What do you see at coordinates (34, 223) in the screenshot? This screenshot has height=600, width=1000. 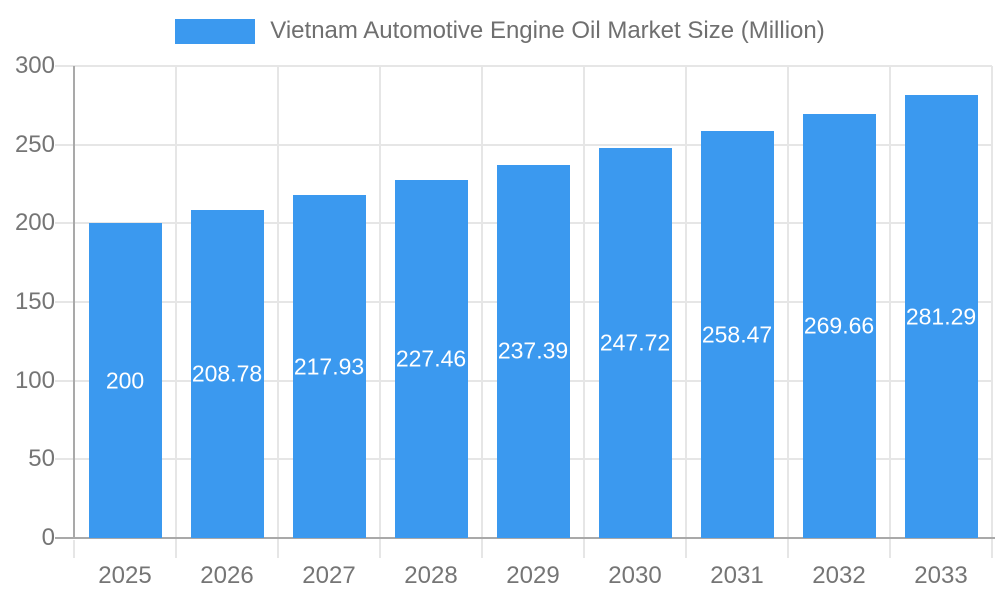 I see `y-tick-label: 200` at bounding box center [34, 223].